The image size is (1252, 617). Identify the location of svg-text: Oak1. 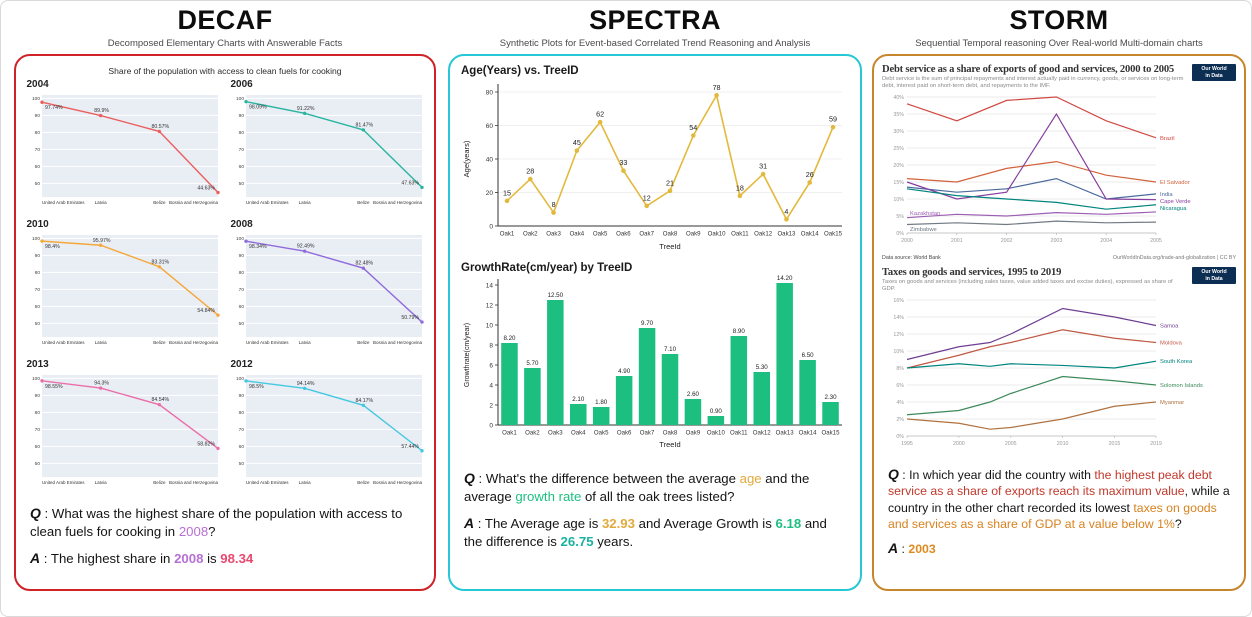
(509, 432).